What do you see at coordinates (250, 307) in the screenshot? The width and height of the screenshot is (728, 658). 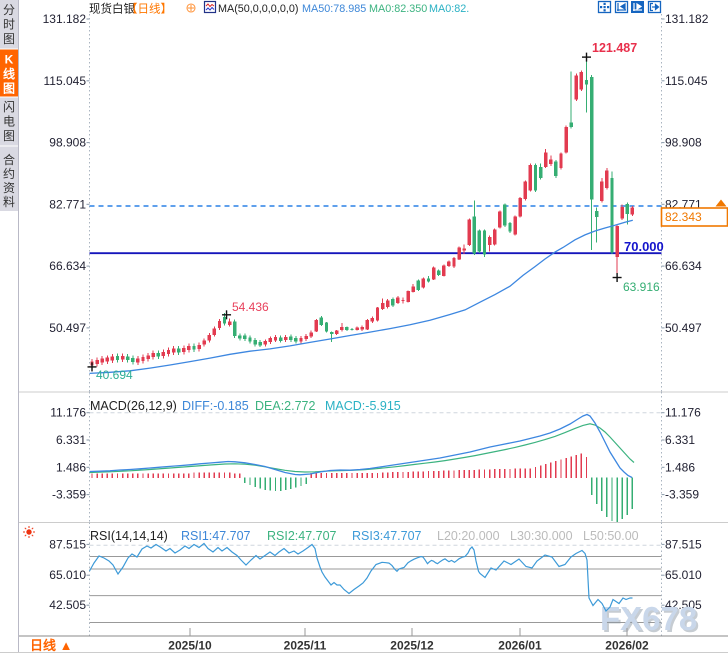 I see `svg-text: 54.436` at bounding box center [250, 307].